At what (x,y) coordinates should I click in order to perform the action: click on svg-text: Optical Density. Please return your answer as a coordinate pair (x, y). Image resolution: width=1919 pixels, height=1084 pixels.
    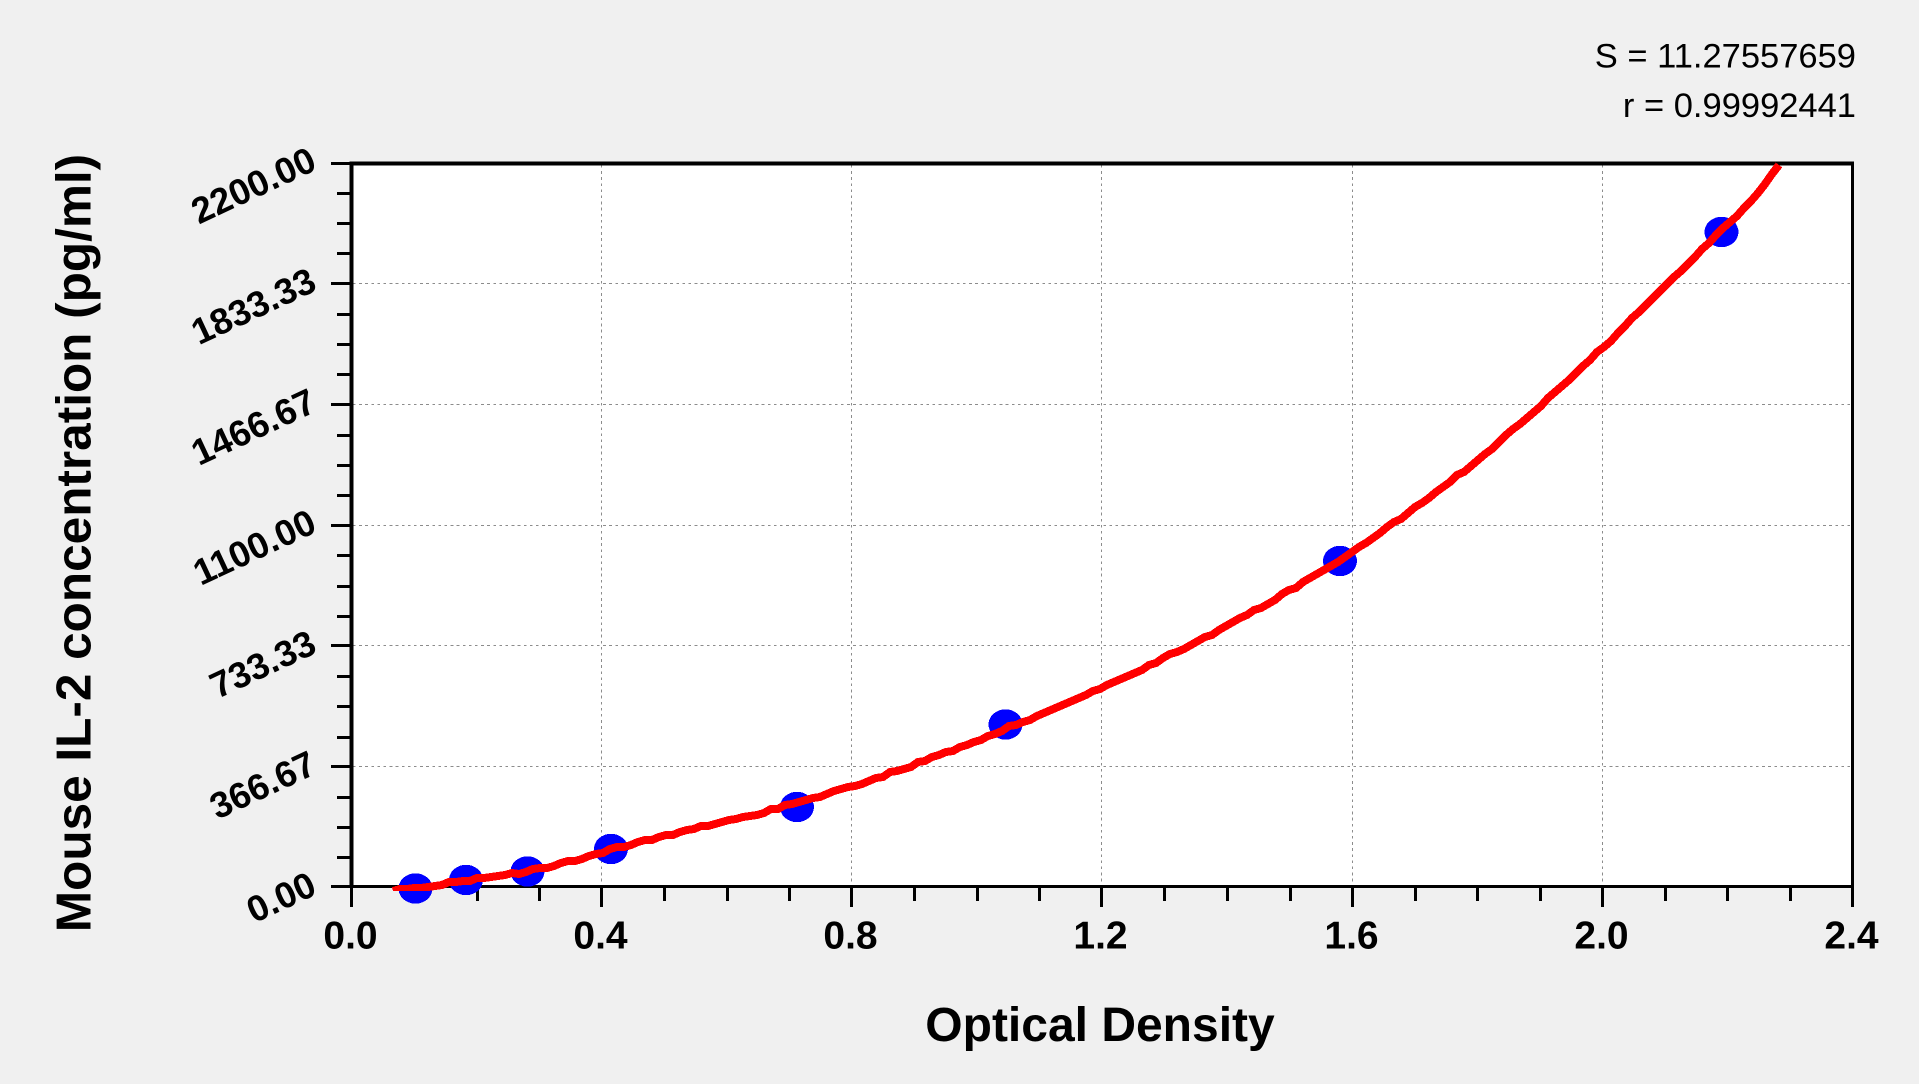
    Looking at the image, I should click on (1100, 1025).